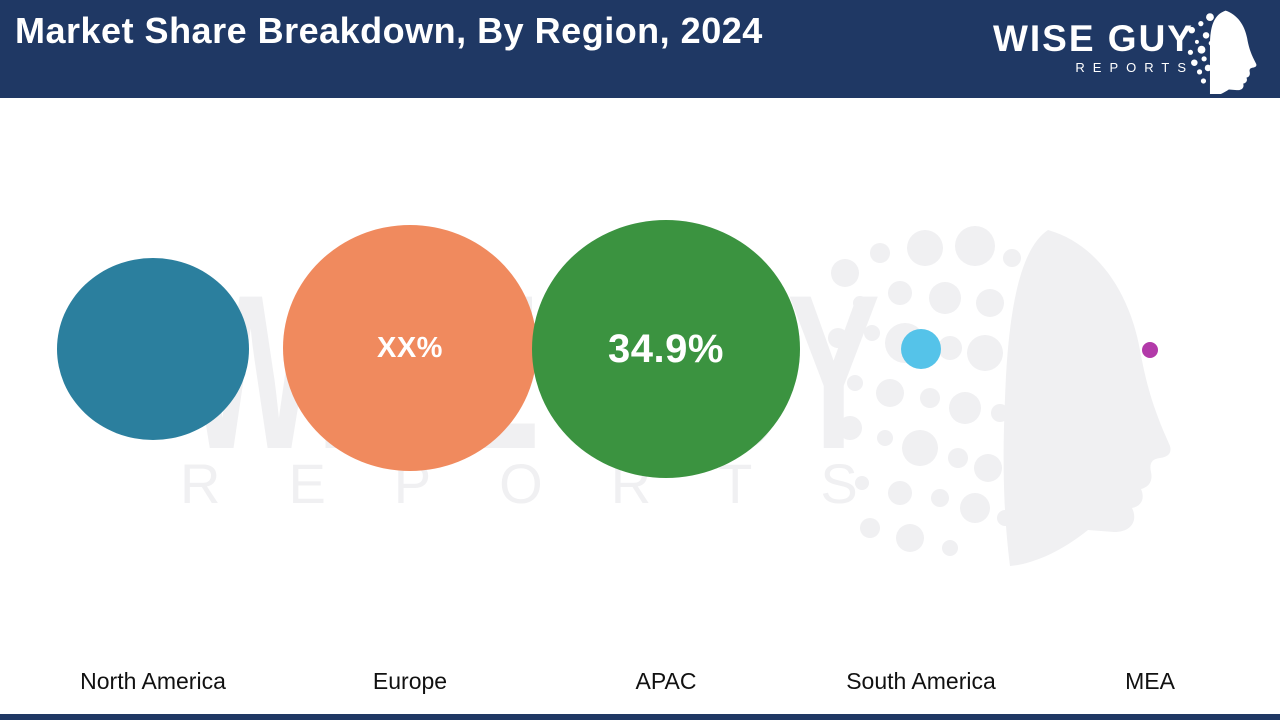 The height and width of the screenshot is (720, 1280). Describe the element at coordinates (921, 349) in the screenshot. I see `bubble-south-america` at that location.